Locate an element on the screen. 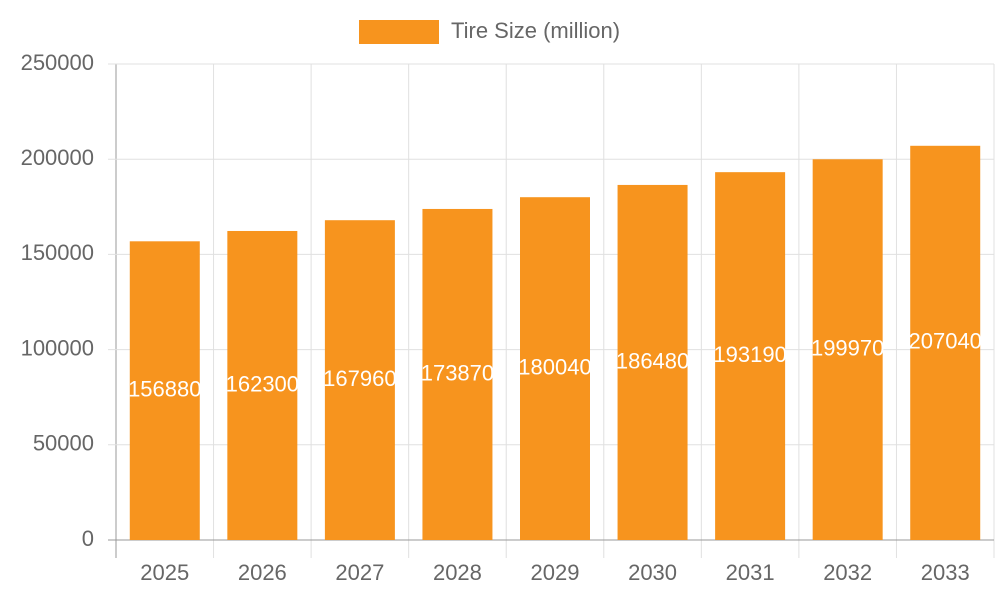 The height and width of the screenshot is (600, 1000). data-label: 173870 is located at coordinates (457, 372).